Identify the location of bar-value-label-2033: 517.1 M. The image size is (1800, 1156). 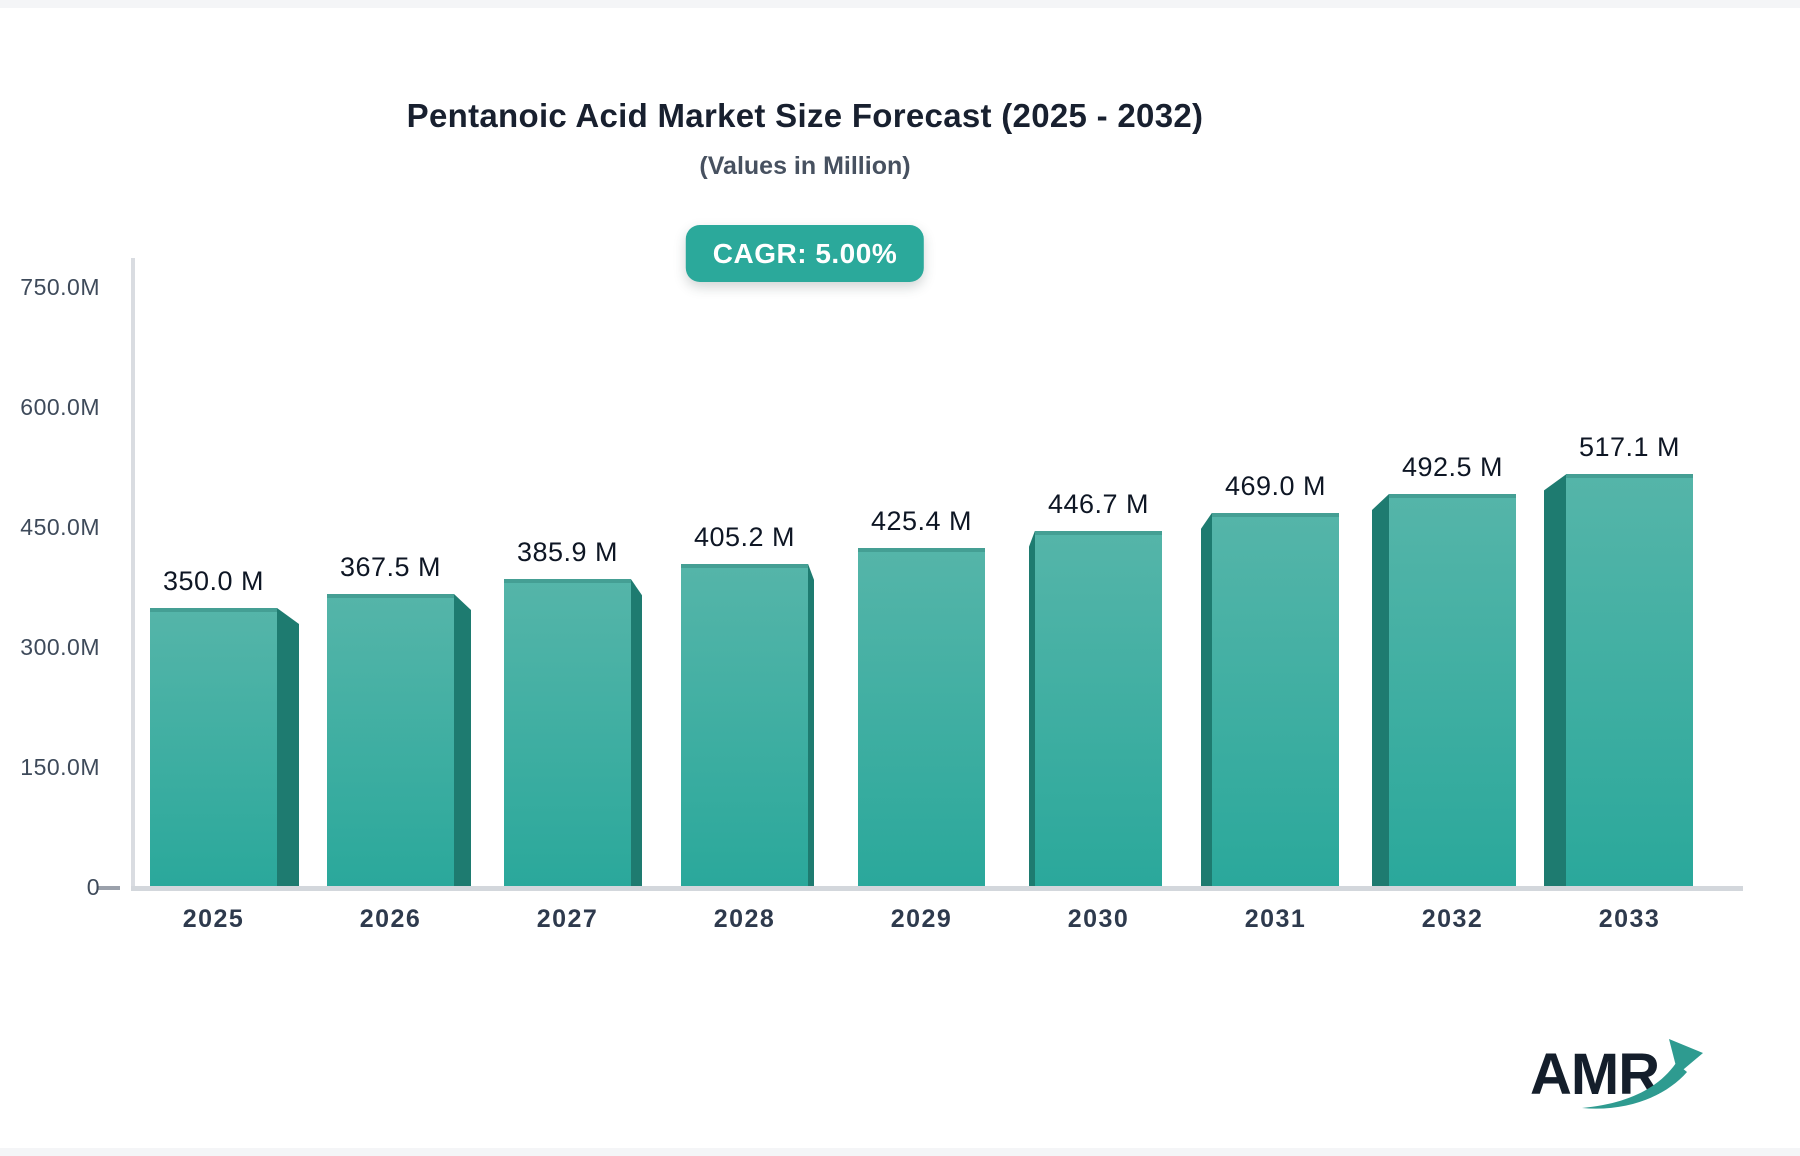
(1629, 447).